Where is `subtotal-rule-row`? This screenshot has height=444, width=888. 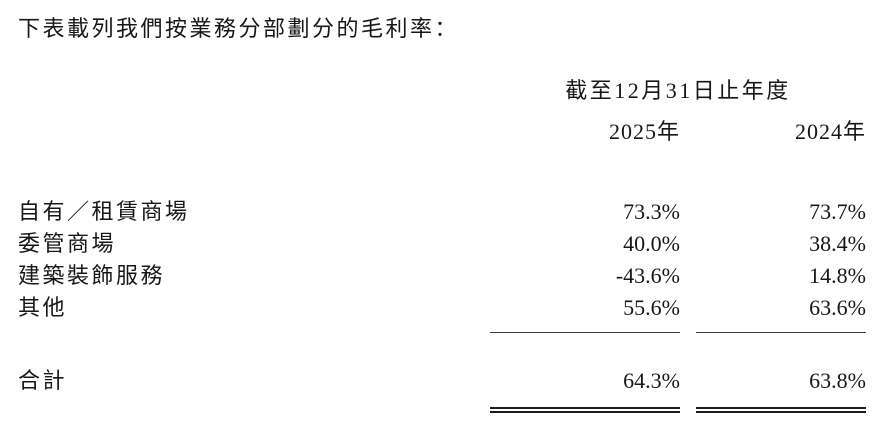
subtotal-rule-row is located at coordinates (442, 328).